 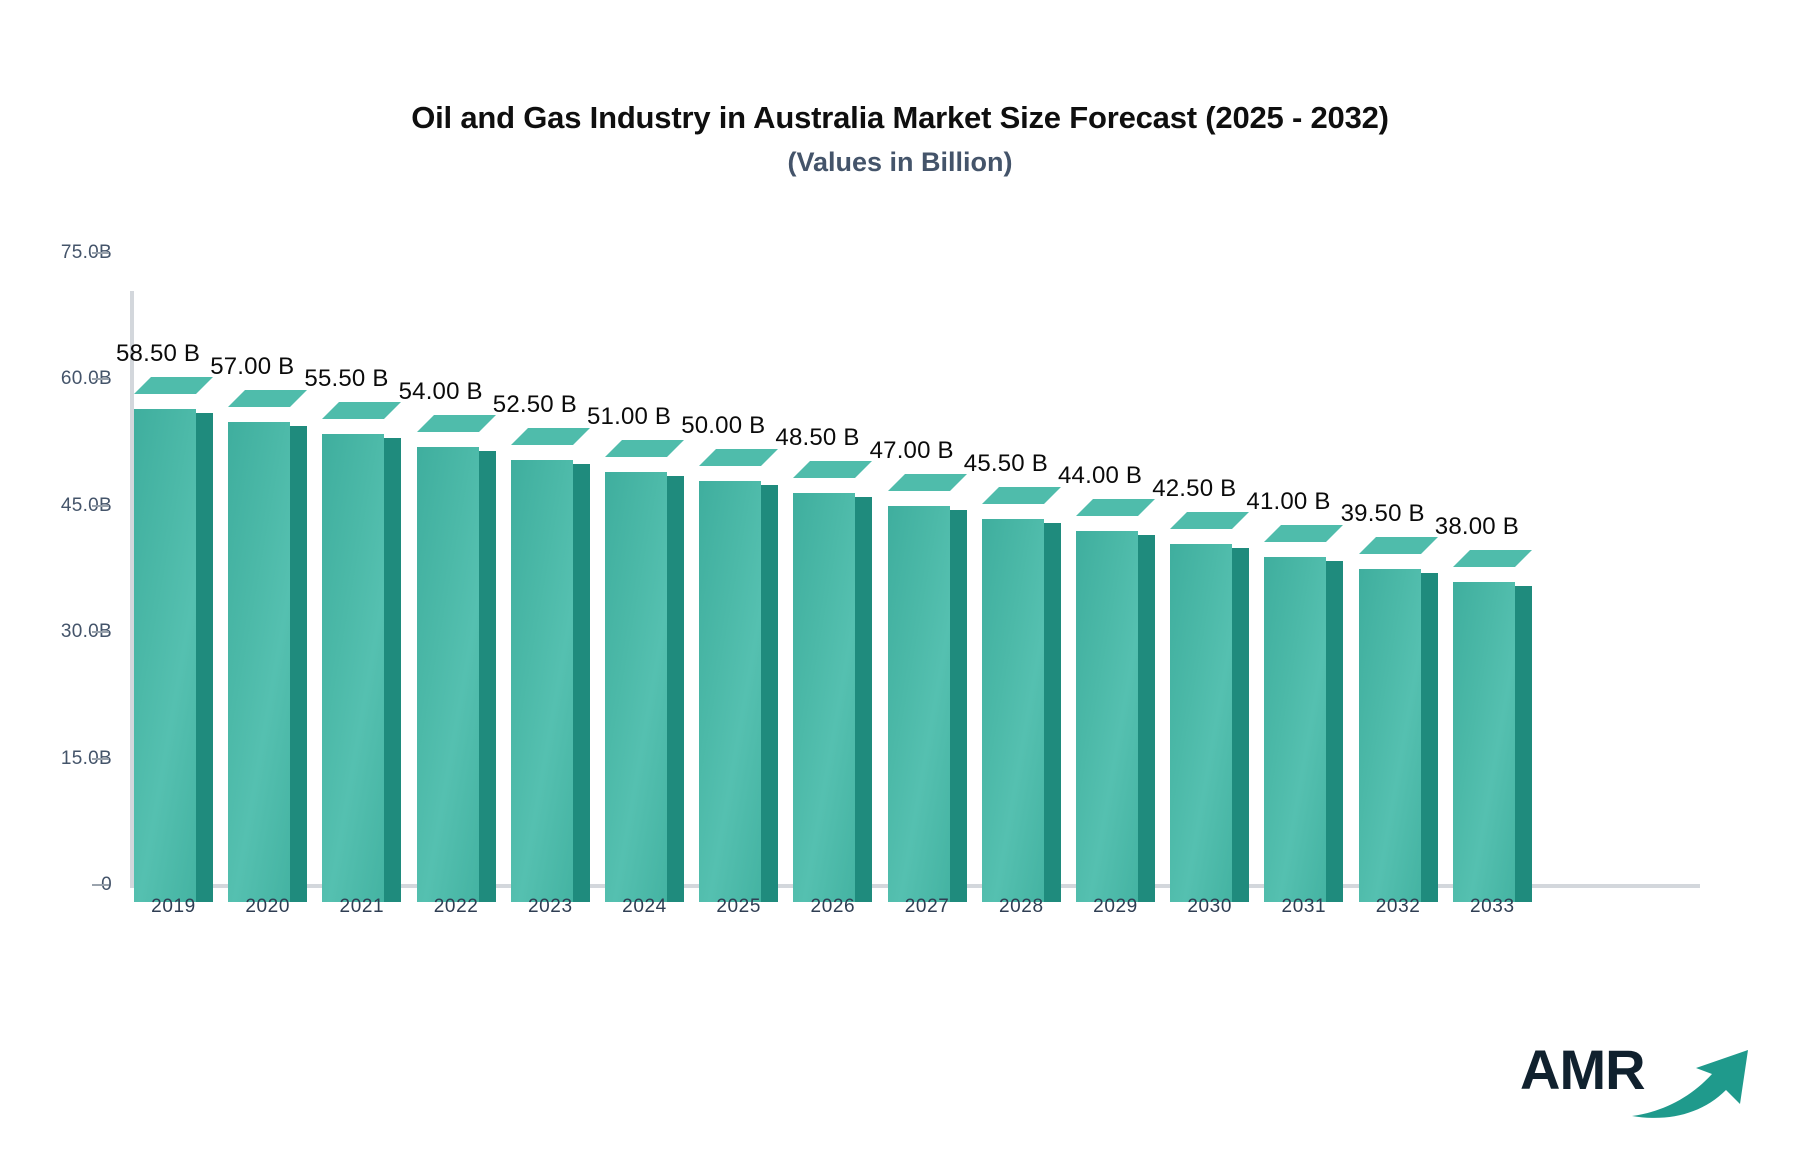 What do you see at coordinates (1100, 476) in the screenshot?
I see `bar-value-label: 44.00 B` at bounding box center [1100, 476].